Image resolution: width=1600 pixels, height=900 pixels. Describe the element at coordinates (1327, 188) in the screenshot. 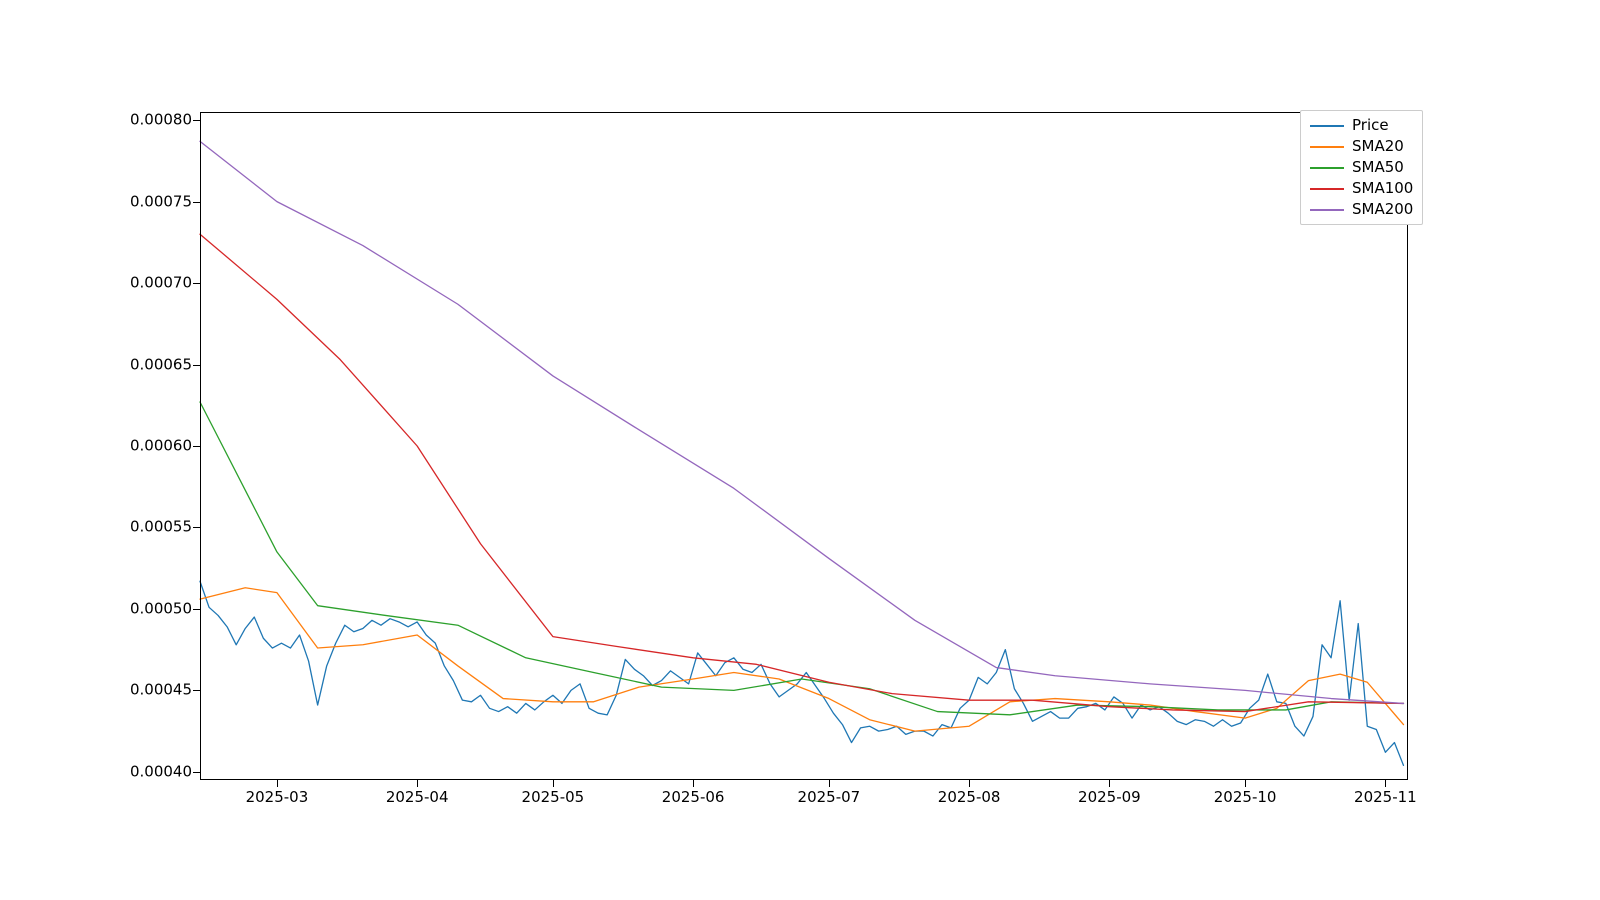

I see `legend-swatch-sma100` at that location.